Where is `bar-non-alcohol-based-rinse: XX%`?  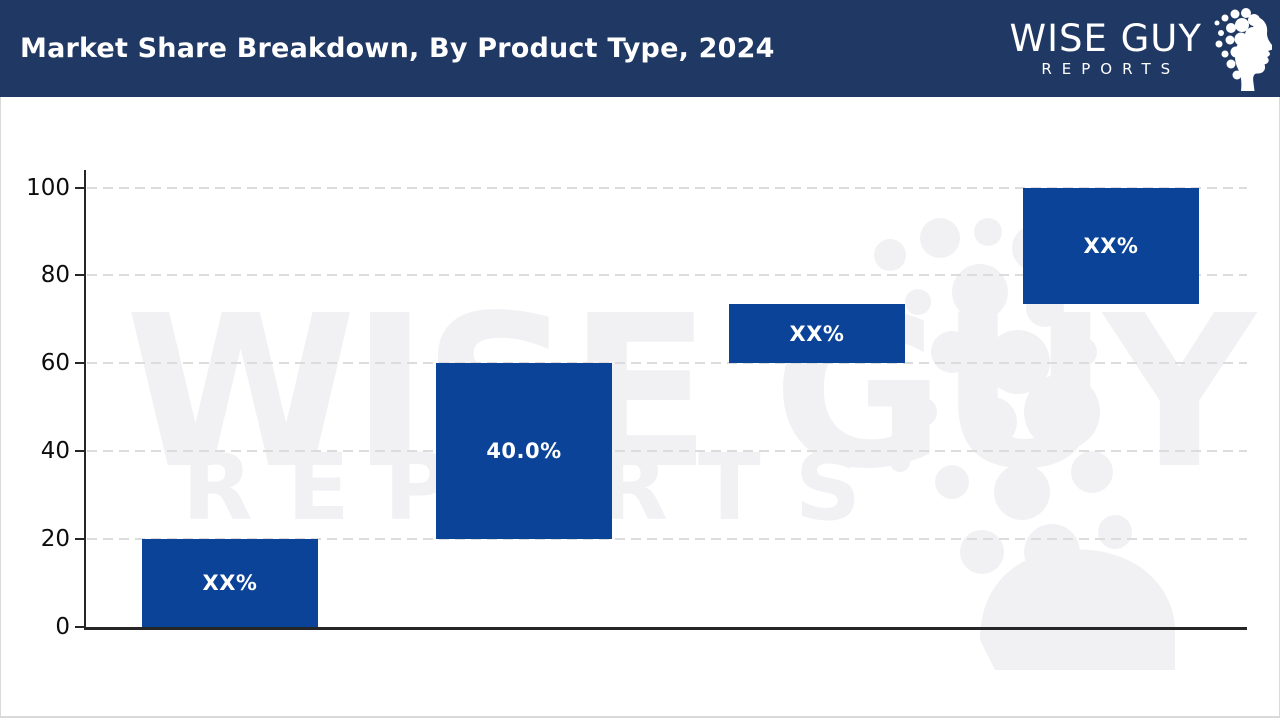
bar-non-alcohol-based-rinse: XX% is located at coordinates (1111, 245).